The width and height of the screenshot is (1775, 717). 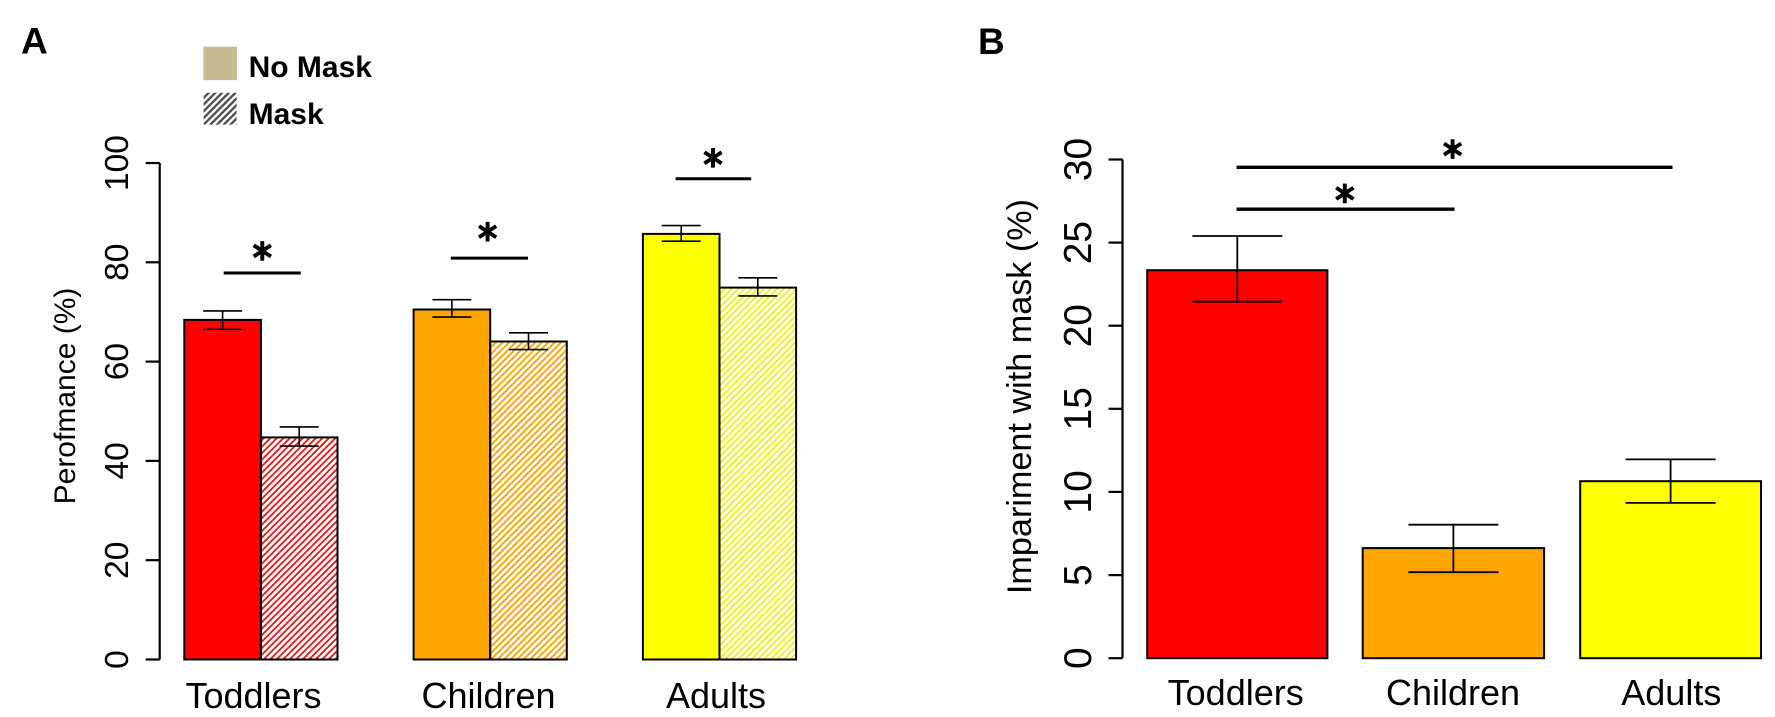 I want to click on svg-text: 40, so click(x=117, y=460).